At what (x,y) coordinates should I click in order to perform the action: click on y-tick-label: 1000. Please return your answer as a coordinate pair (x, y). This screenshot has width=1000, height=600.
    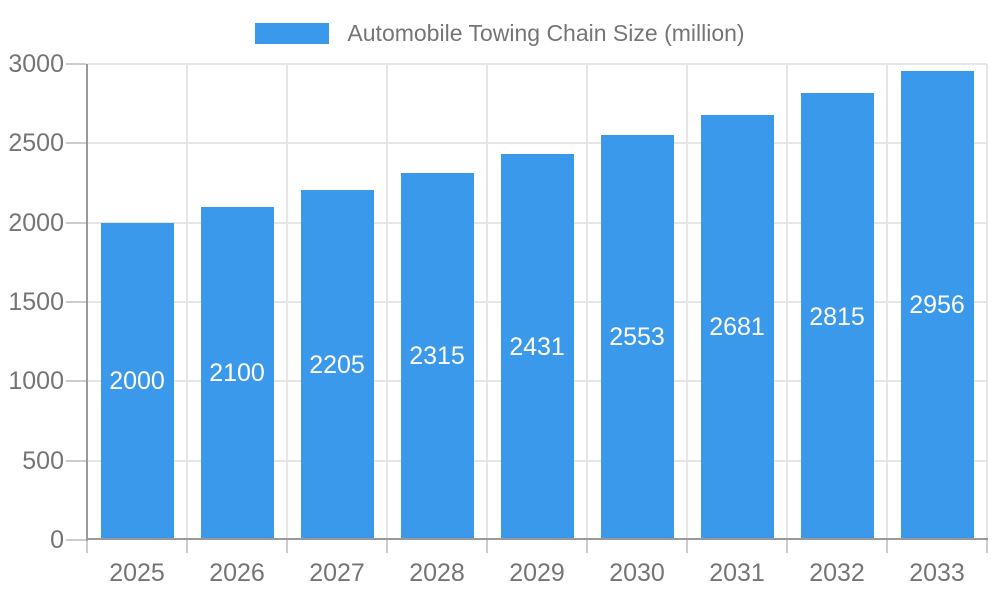
    Looking at the image, I should click on (36, 381).